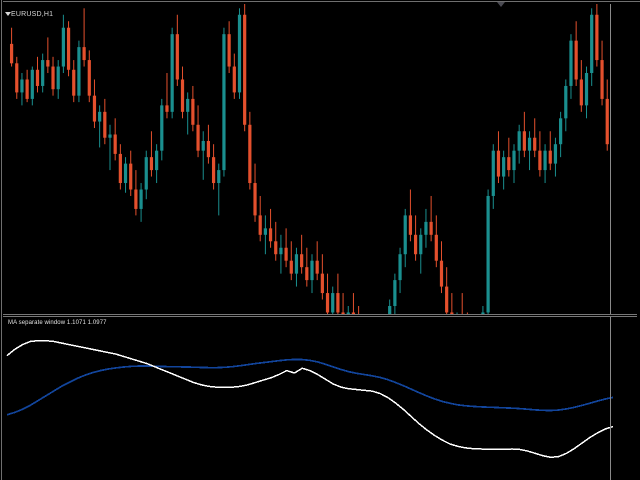 This screenshot has height=480, width=640. I want to click on indicator-label: MA separate window 1.1071 1.0977, so click(57, 323).